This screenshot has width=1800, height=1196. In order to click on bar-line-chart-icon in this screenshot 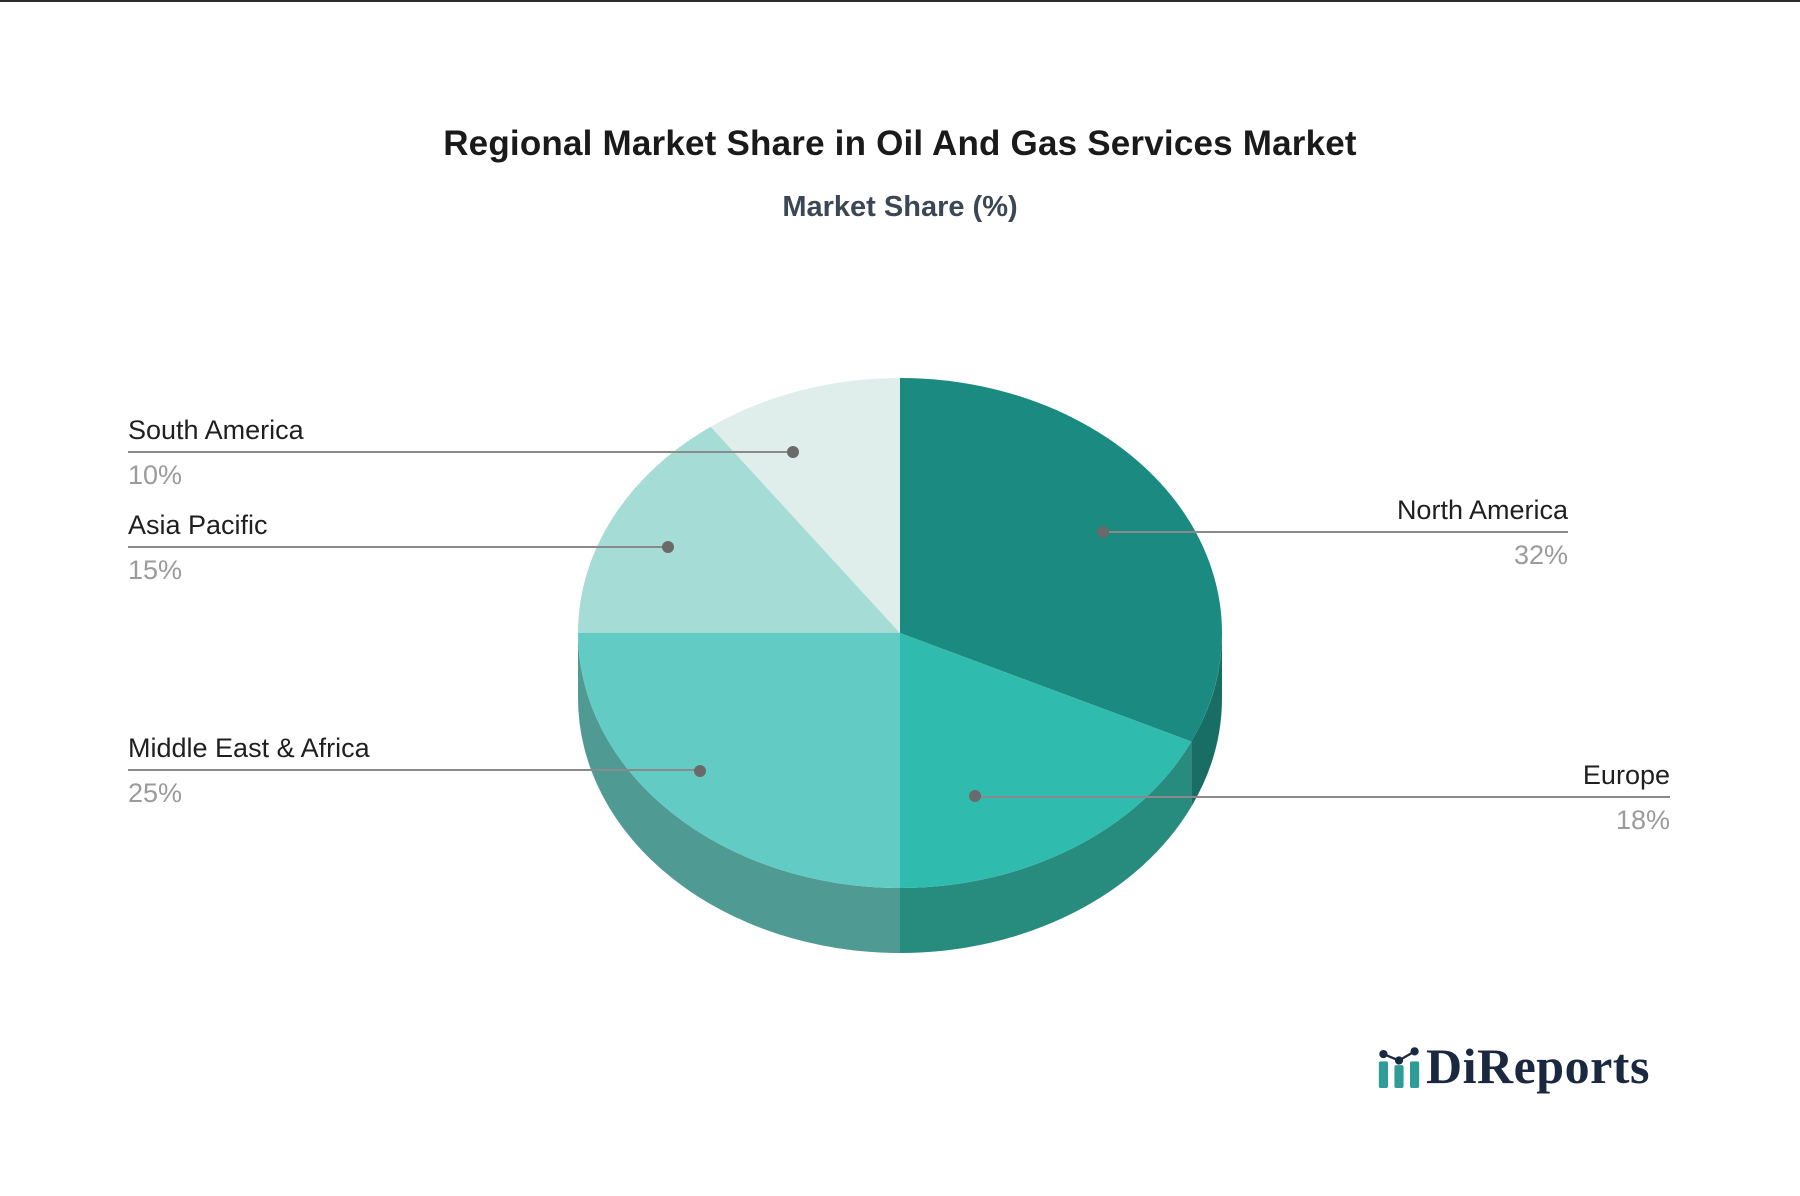, I will do `click(1399, 1067)`.